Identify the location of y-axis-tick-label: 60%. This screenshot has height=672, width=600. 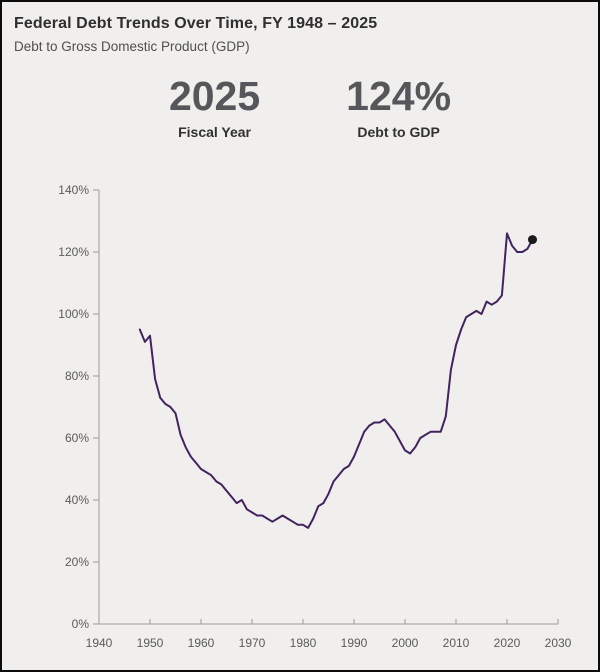
(77, 438).